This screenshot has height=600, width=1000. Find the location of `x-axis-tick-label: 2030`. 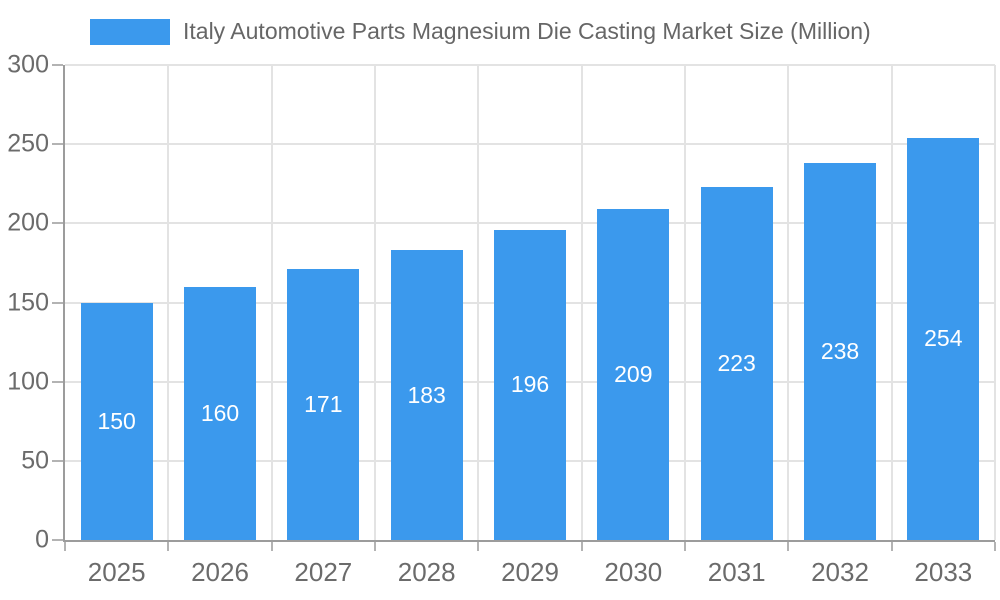

x-axis-tick-label: 2030 is located at coordinates (633, 572).